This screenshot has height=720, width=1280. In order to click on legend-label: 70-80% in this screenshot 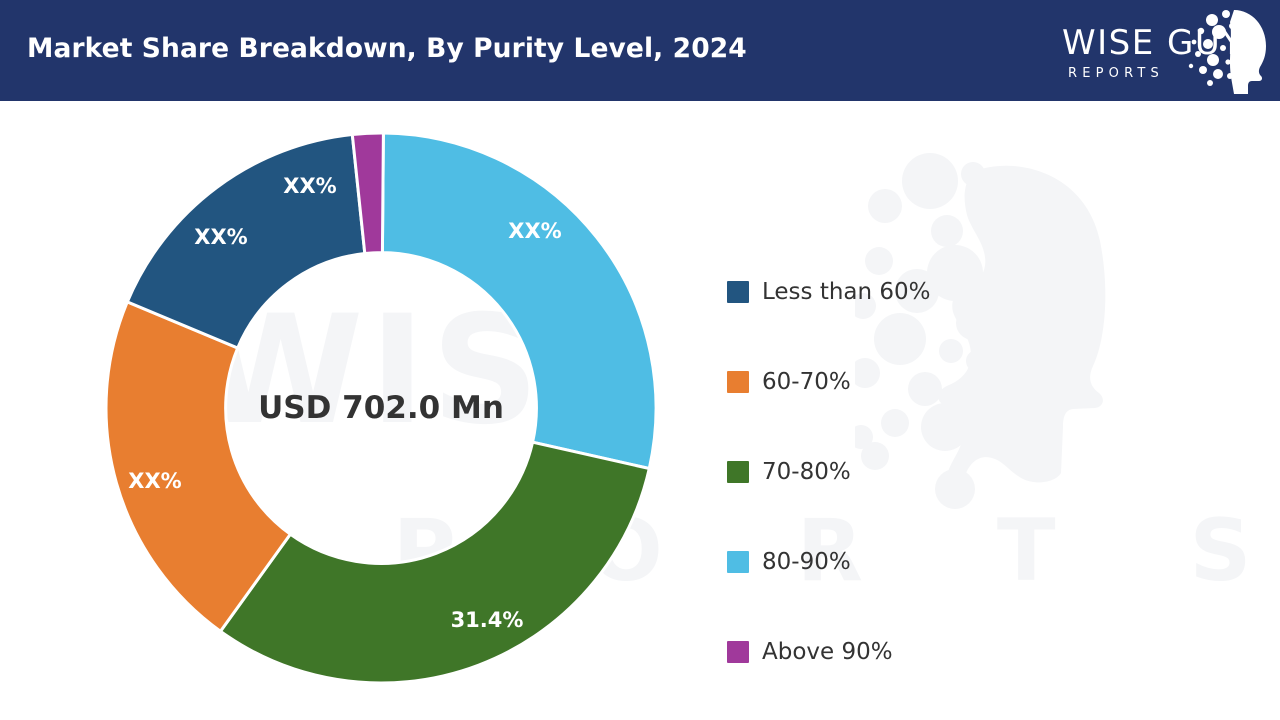, I will do `click(806, 472)`.